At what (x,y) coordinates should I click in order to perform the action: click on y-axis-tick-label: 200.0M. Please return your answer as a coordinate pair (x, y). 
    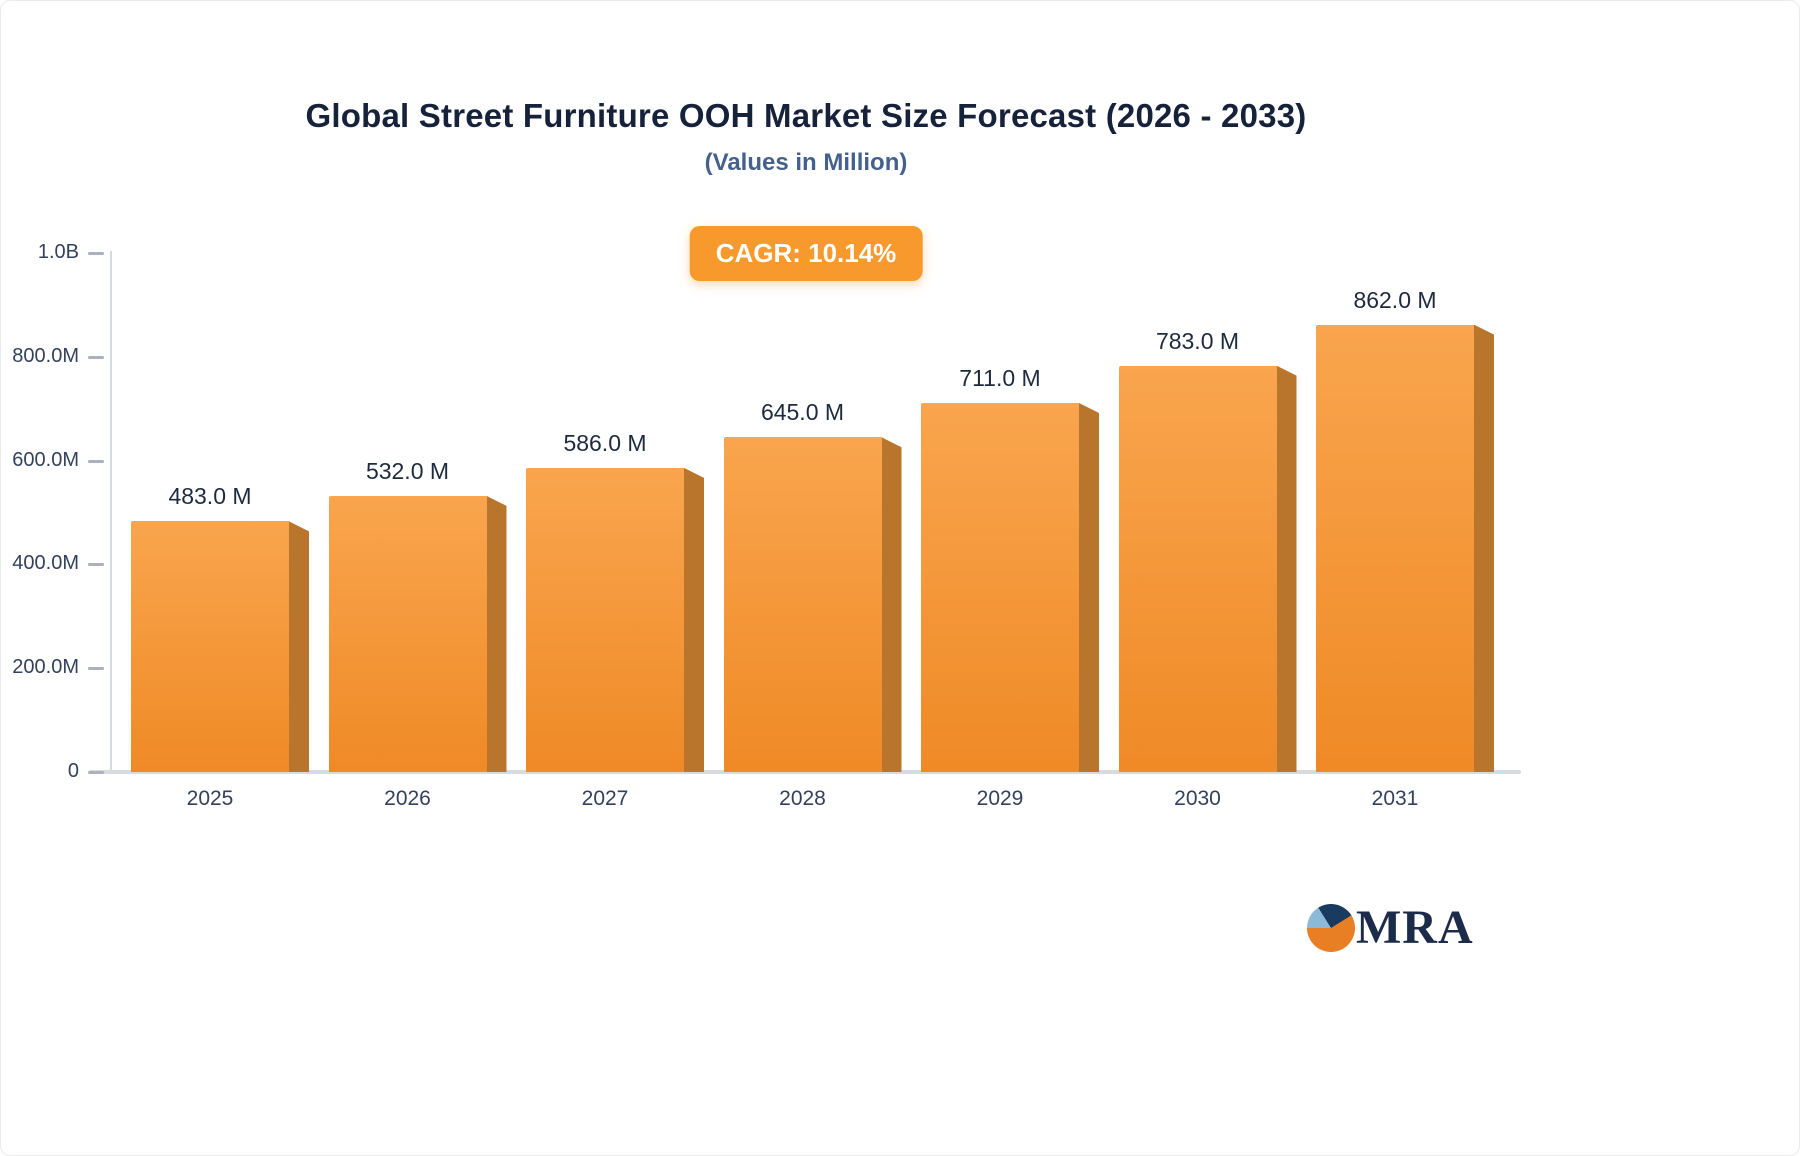
    Looking at the image, I should click on (45, 667).